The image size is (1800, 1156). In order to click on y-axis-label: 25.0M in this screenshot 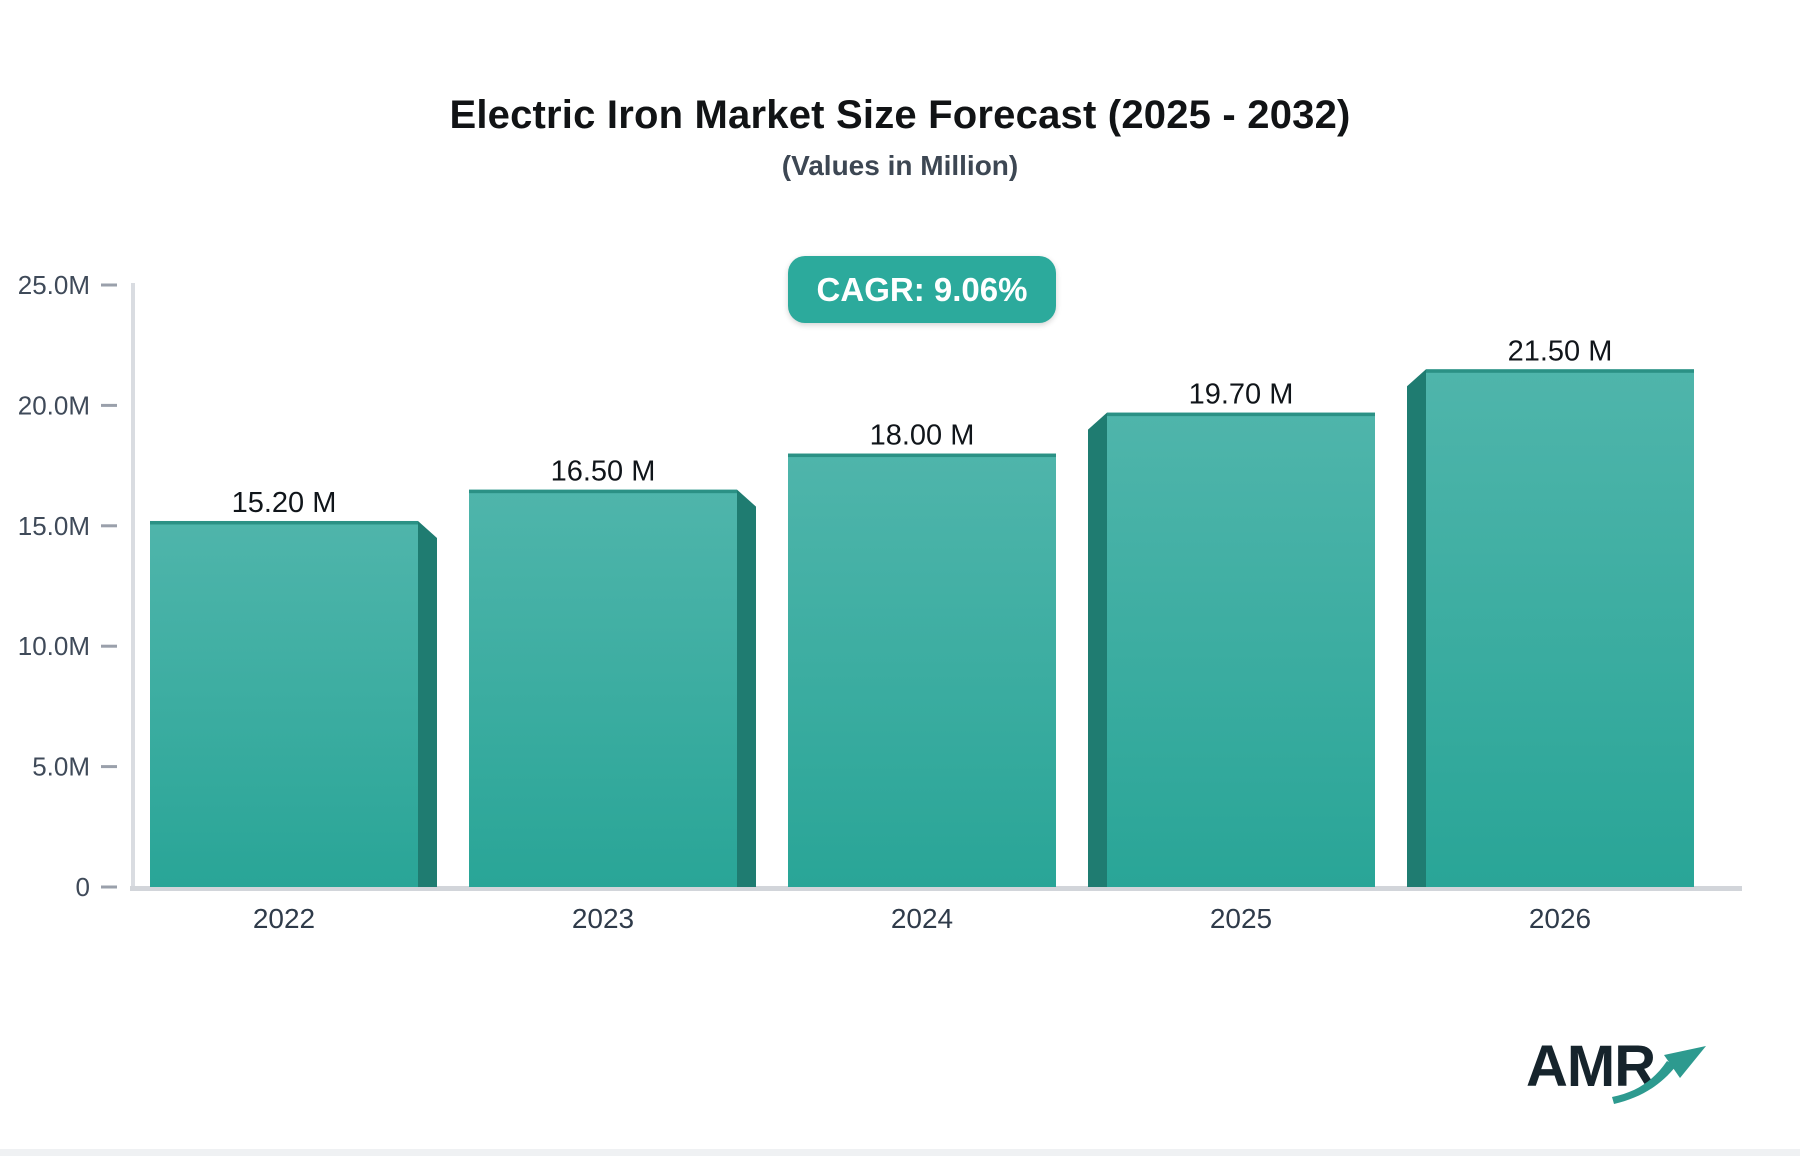, I will do `click(54, 285)`.